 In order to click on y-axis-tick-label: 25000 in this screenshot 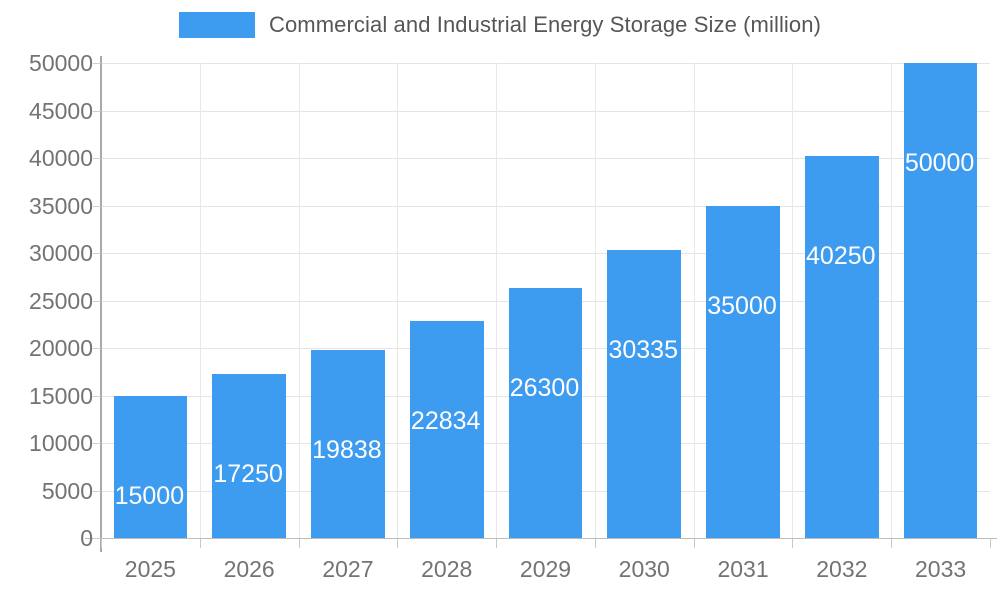, I will do `click(61, 300)`.